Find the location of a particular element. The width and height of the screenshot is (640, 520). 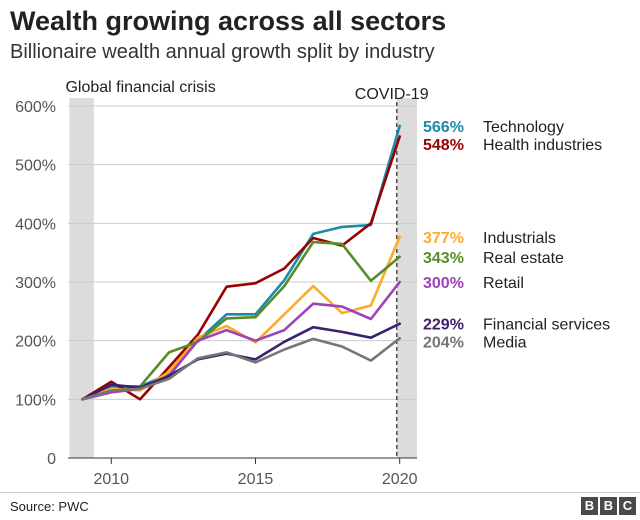

series-label-technology: Technology is located at coordinates (523, 127).